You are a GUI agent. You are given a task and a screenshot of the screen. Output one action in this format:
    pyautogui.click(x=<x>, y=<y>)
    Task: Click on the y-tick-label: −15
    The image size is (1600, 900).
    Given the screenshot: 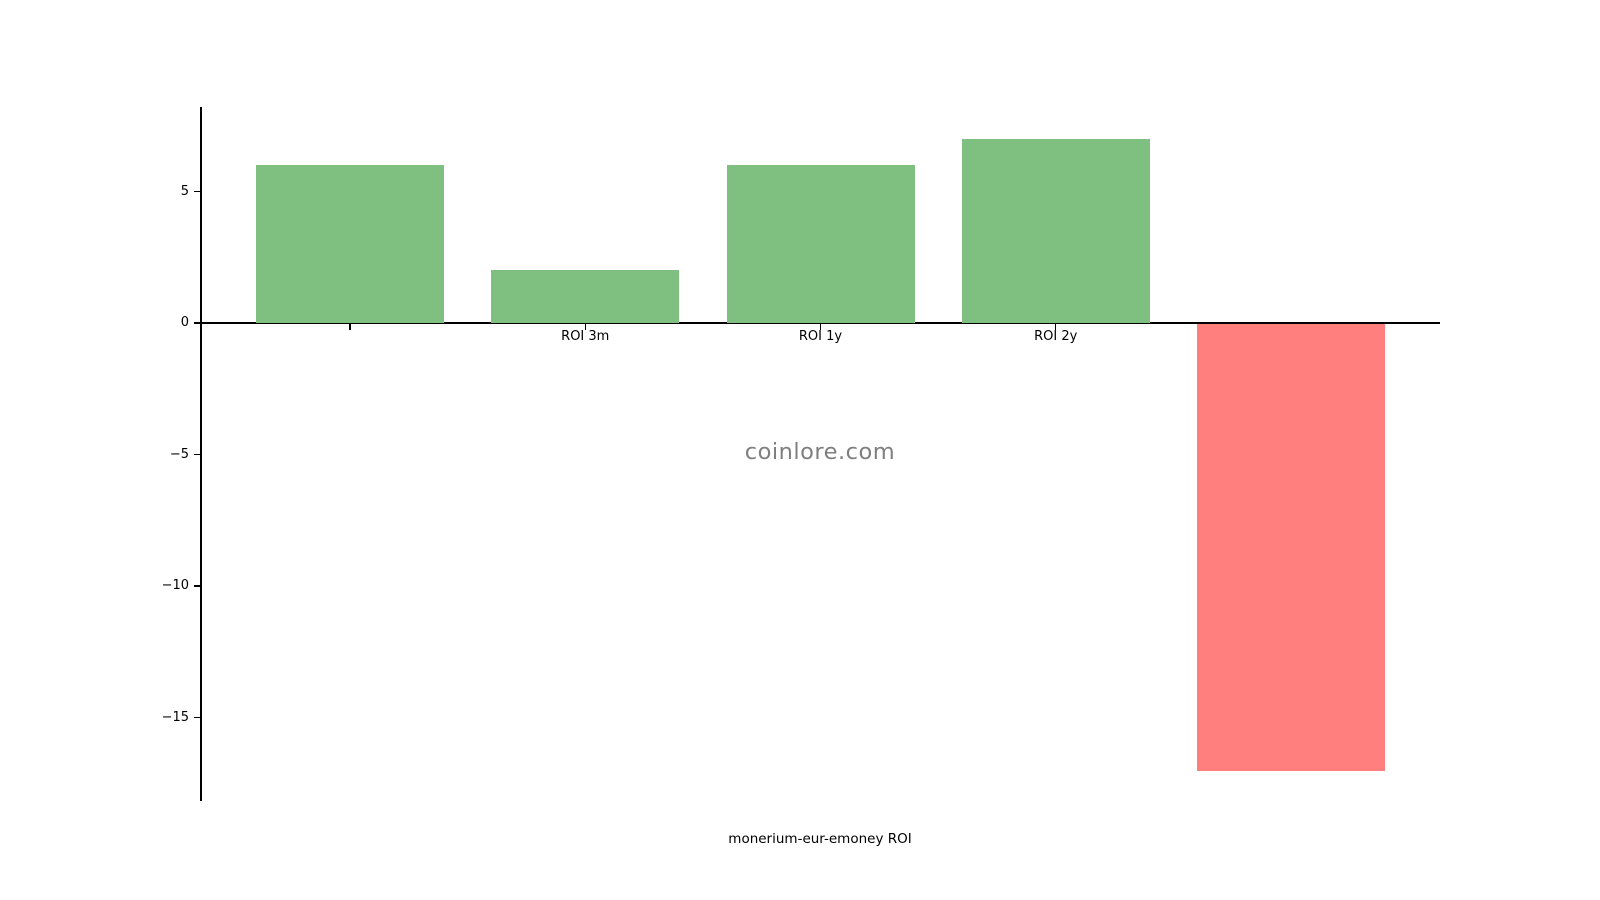 What is the action you would take?
    pyautogui.click(x=175, y=717)
    